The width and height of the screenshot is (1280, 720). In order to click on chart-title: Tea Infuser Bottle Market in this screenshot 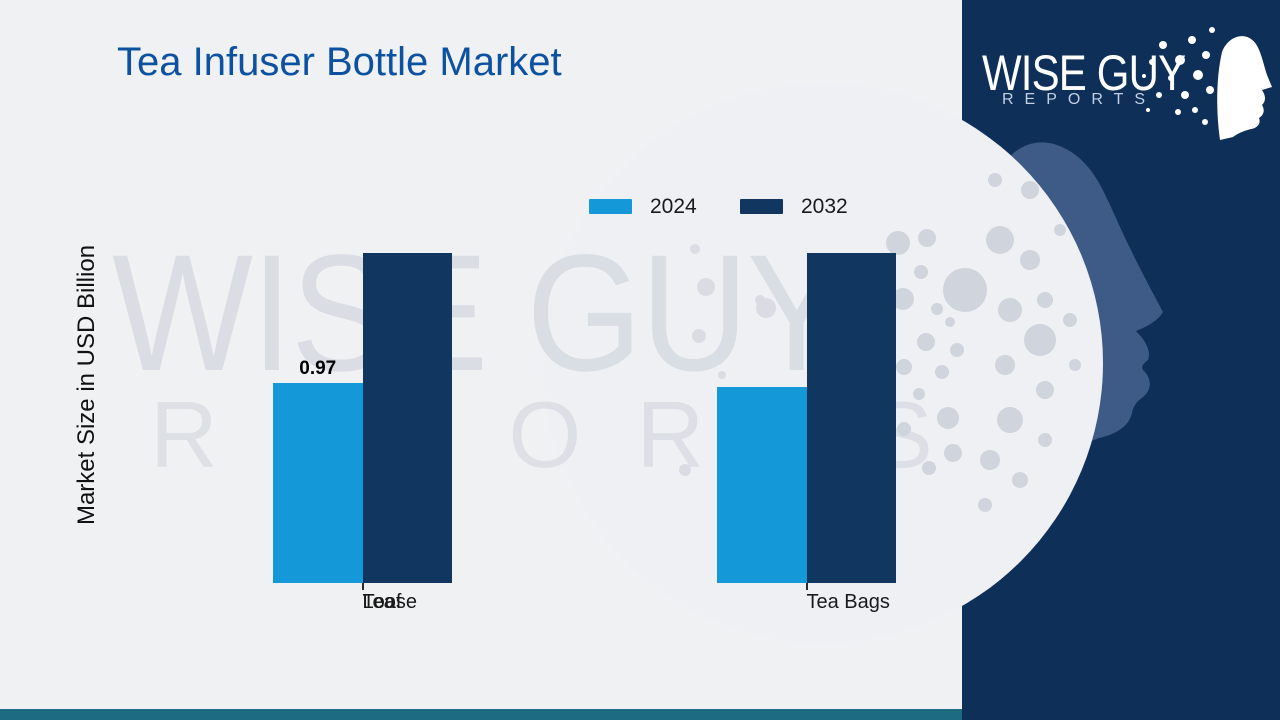, I will do `click(339, 62)`.